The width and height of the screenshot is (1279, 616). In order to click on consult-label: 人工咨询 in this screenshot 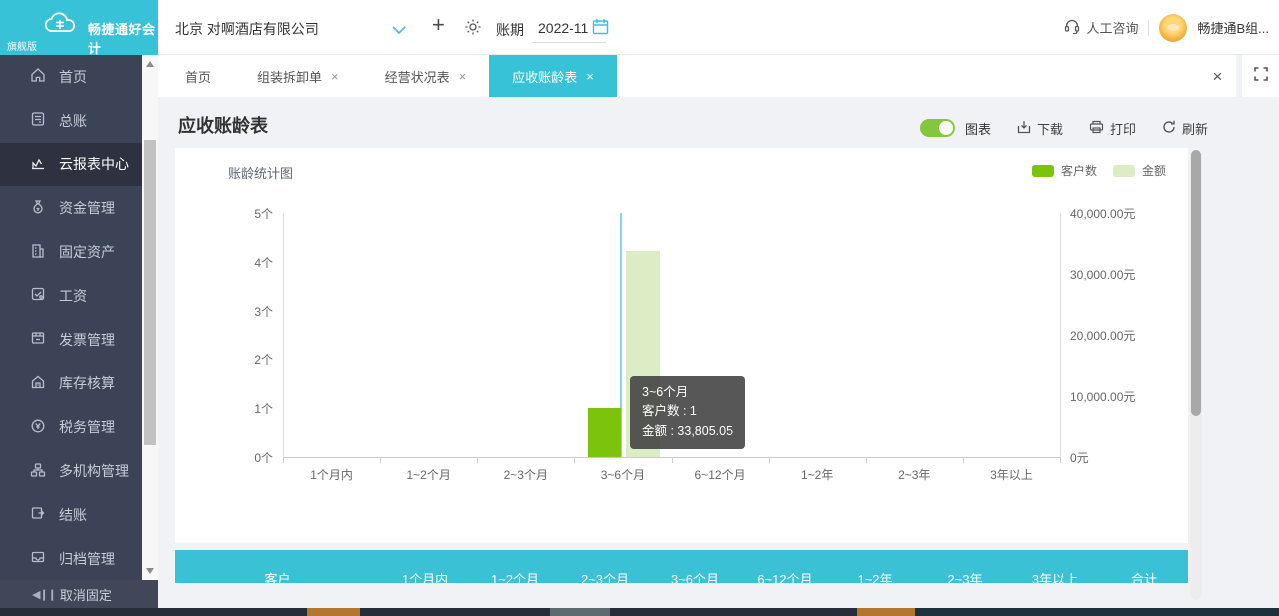, I will do `click(1112, 28)`.